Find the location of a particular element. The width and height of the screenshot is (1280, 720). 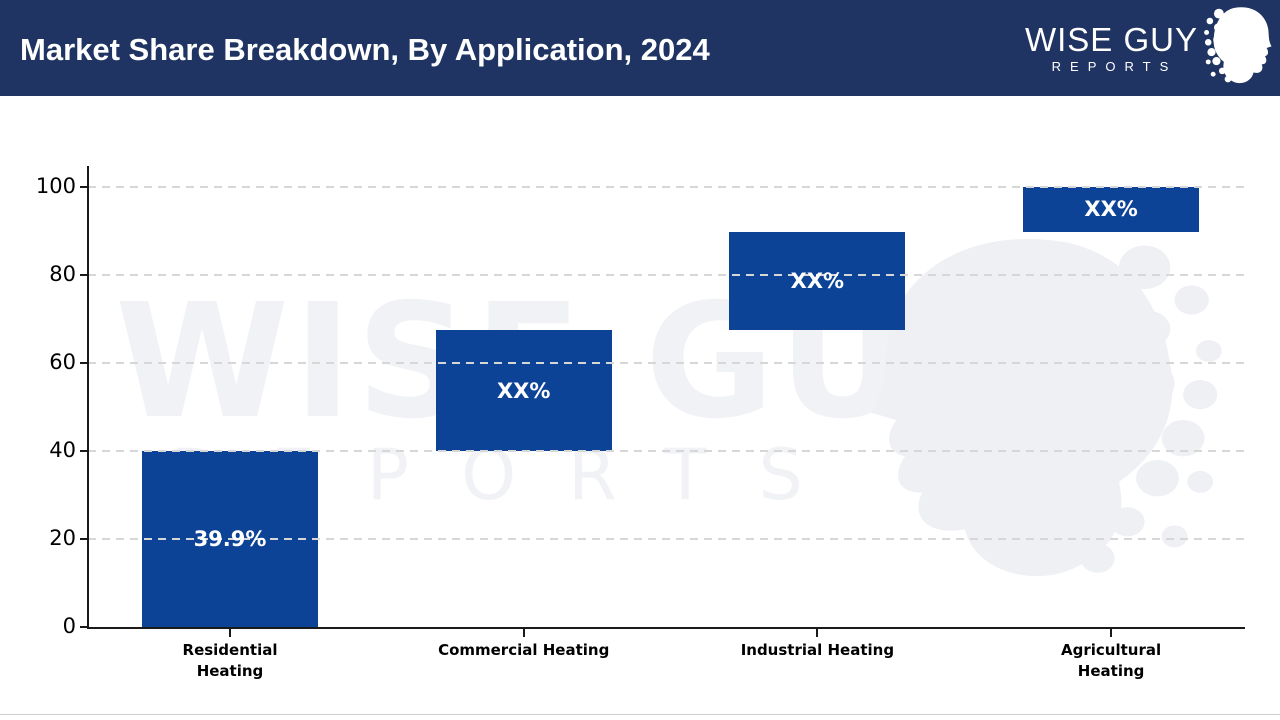

x-axis-label: Commercial Heating is located at coordinates (524, 650).